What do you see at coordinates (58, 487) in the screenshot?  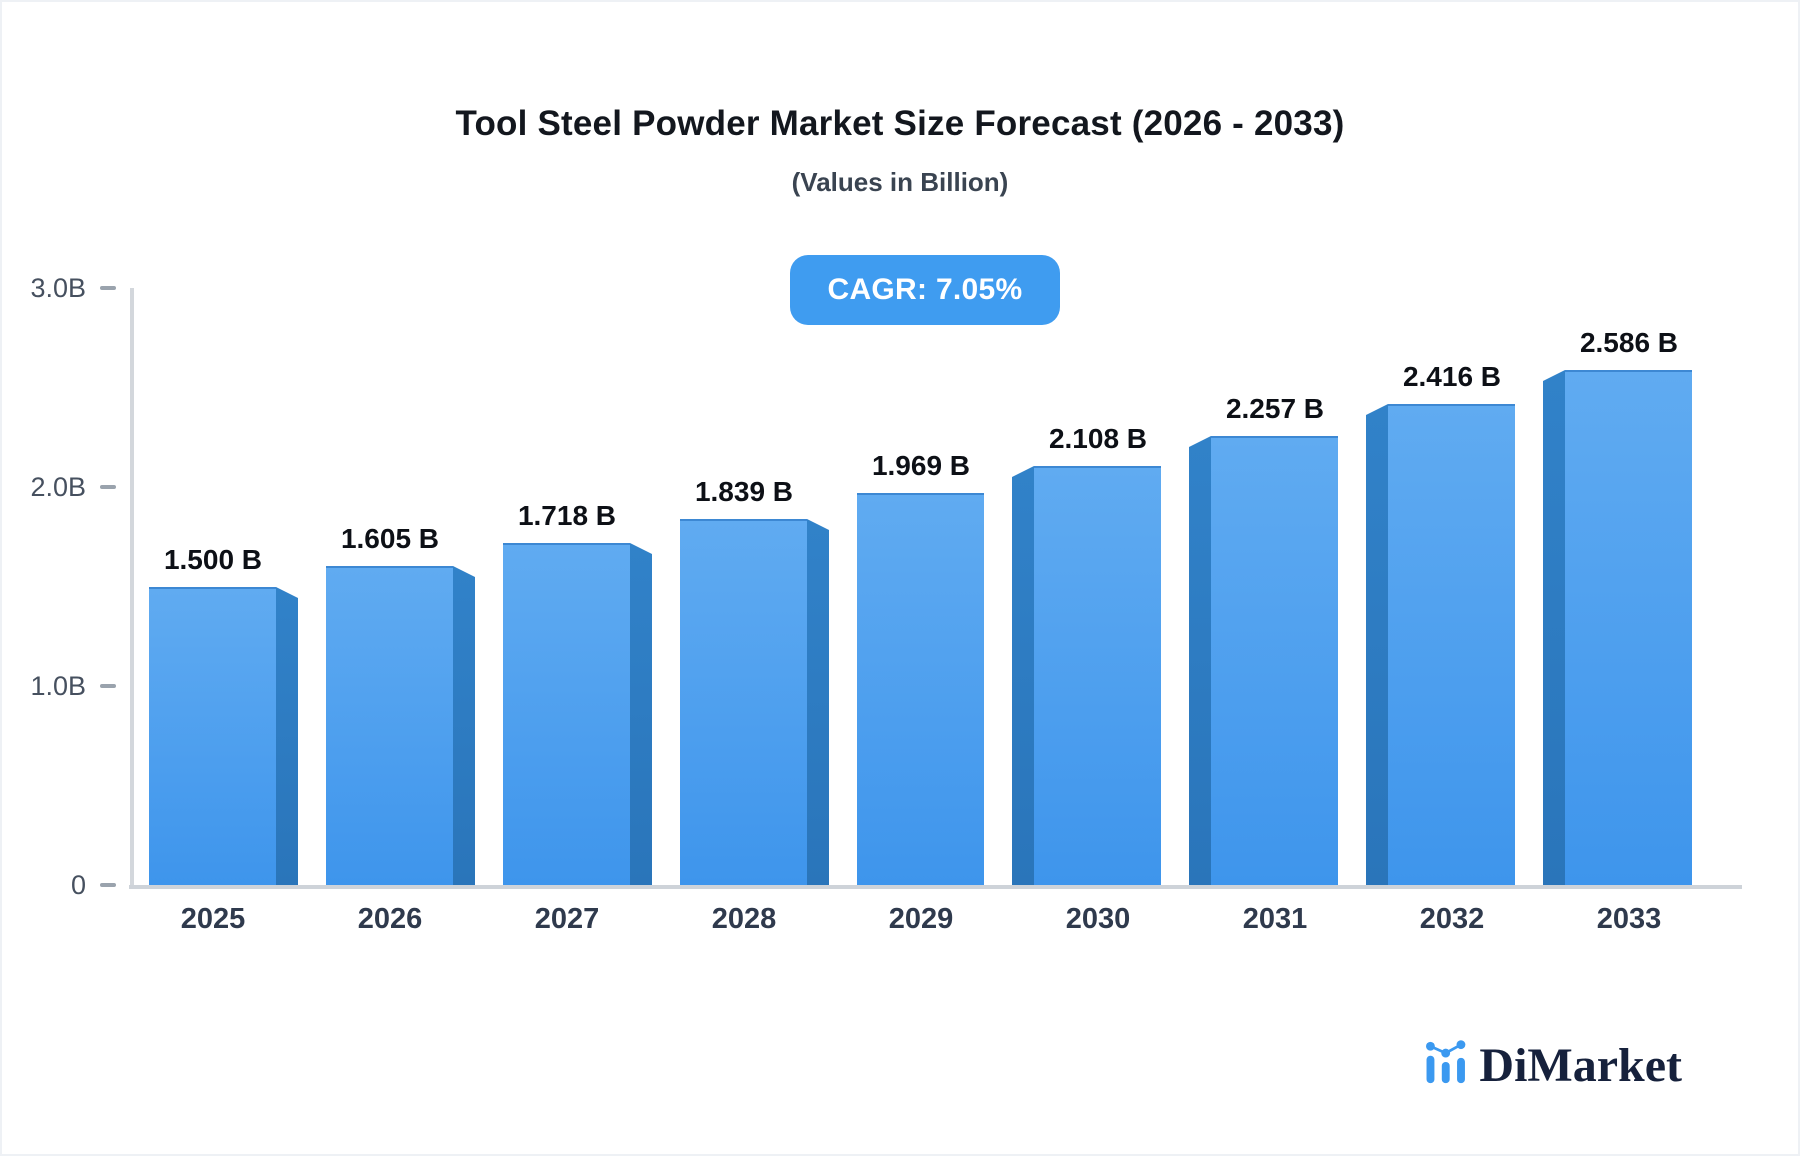 I see `y-tick-label: 2.0B` at bounding box center [58, 487].